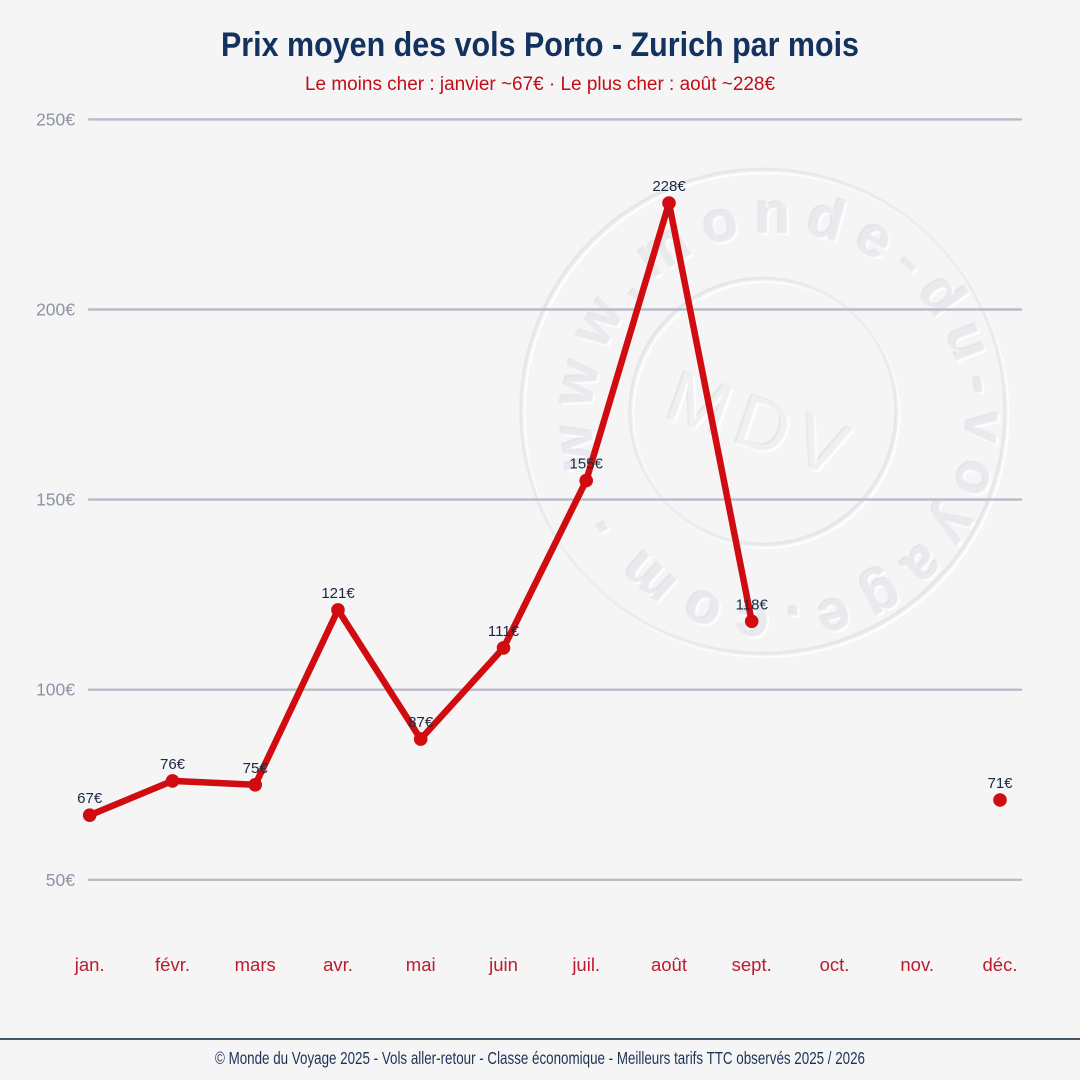 The image size is (1080, 1080). What do you see at coordinates (1000, 964) in the screenshot?
I see `svg-text: déc.` at bounding box center [1000, 964].